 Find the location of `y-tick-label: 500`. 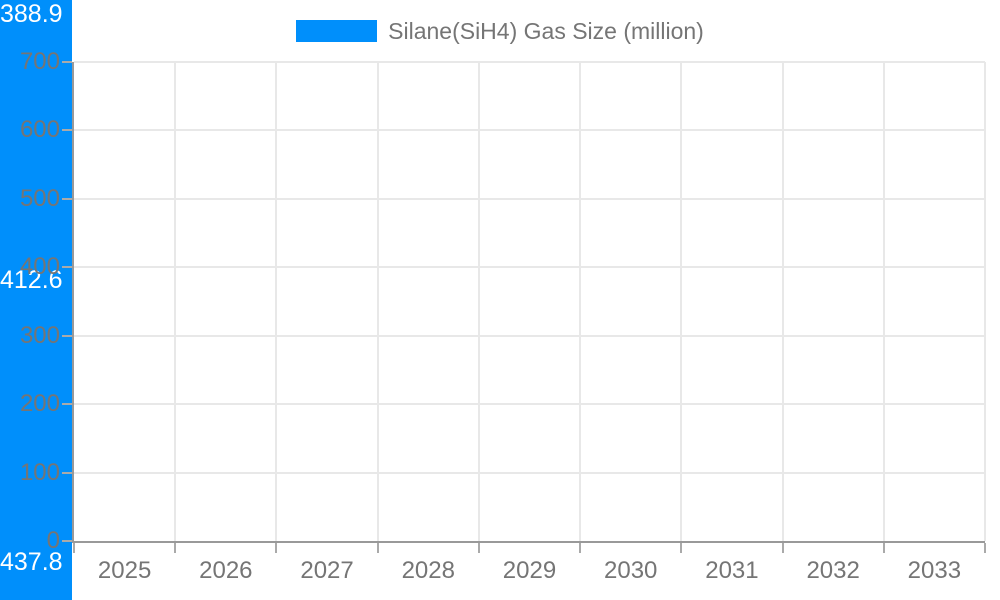

y-tick-label: 500 is located at coordinates (39, 198).